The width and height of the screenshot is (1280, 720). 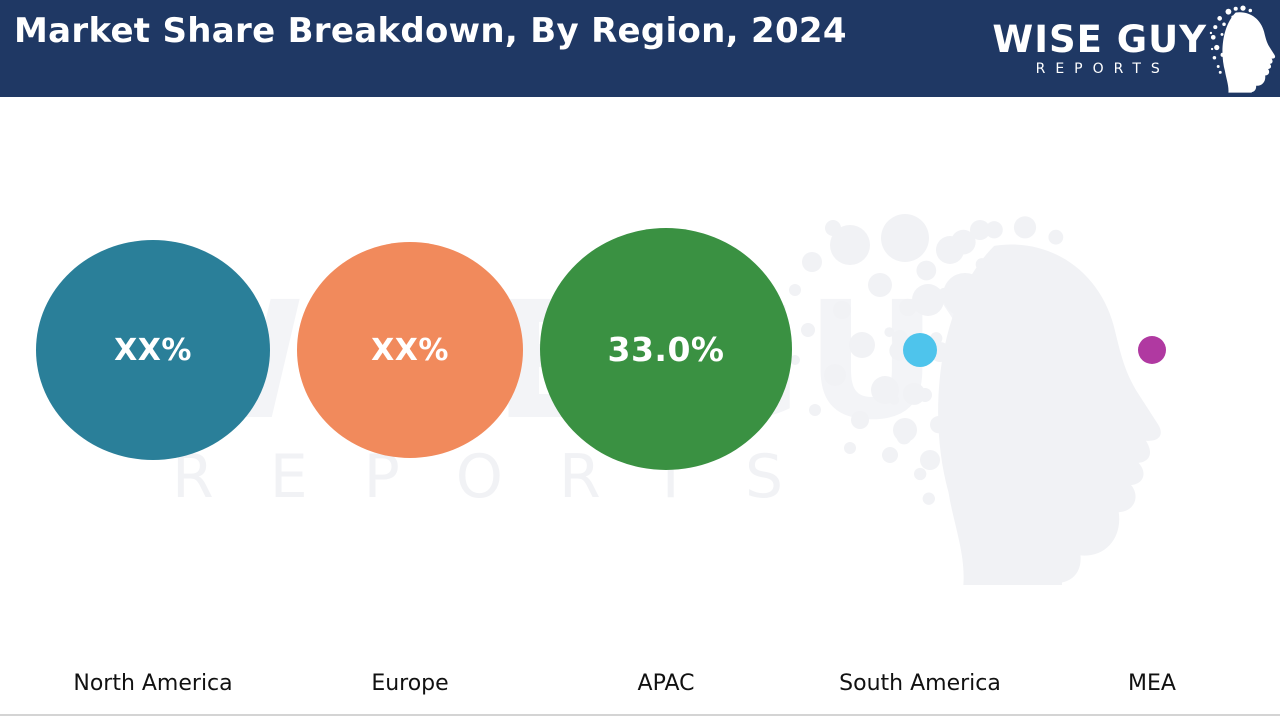 What do you see at coordinates (1152, 683) in the screenshot?
I see `axis-label-mea: MEA` at bounding box center [1152, 683].